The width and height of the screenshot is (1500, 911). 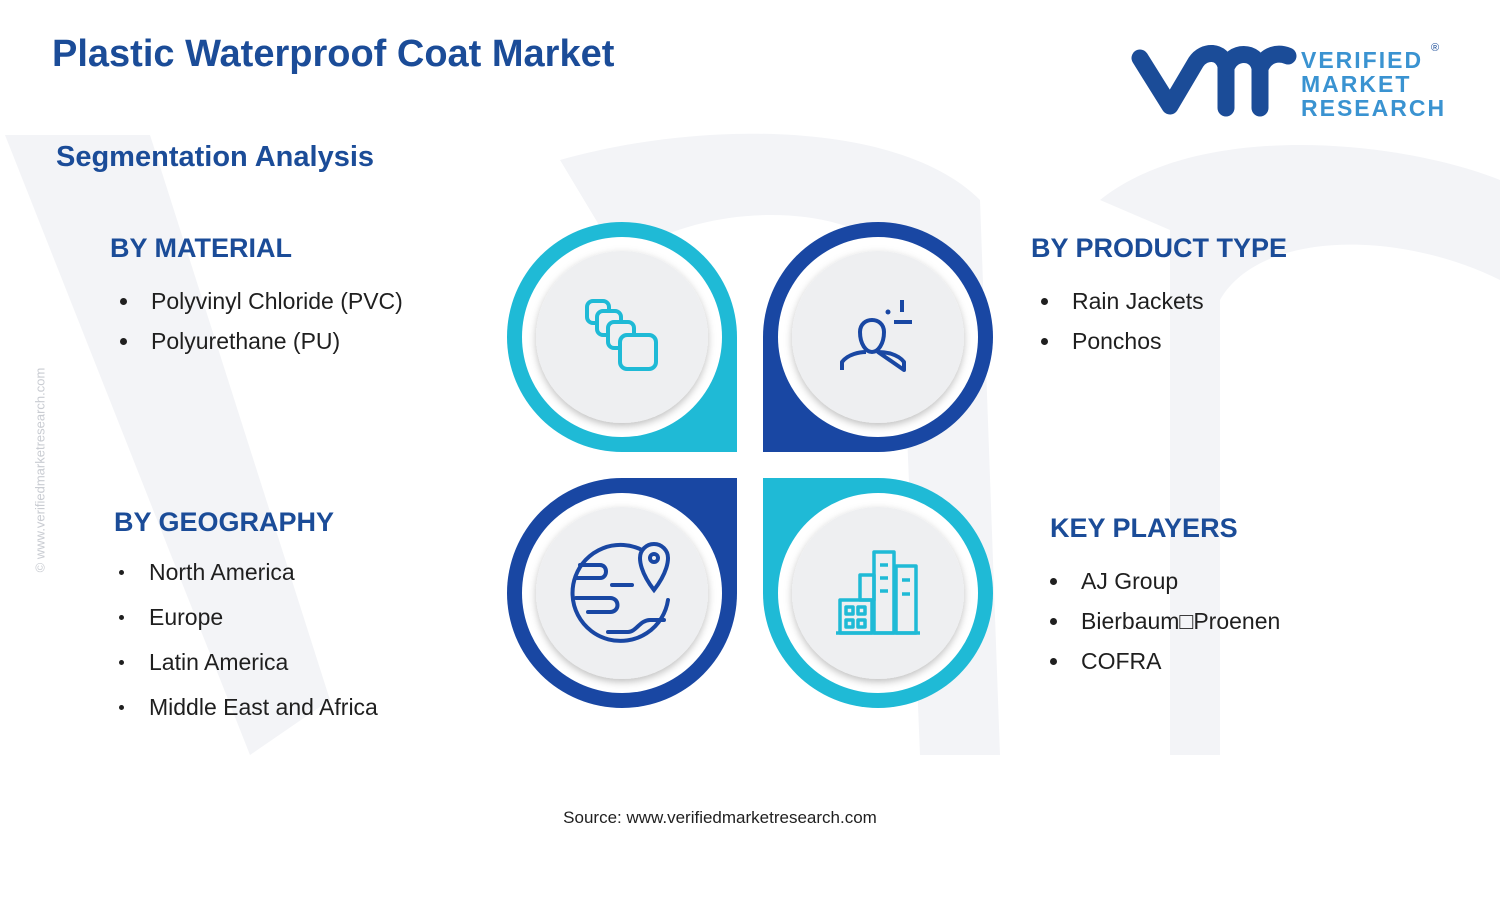 What do you see at coordinates (246, 670) in the screenshot?
I see `segment-item: Latin America` at bounding box center [246, 670].